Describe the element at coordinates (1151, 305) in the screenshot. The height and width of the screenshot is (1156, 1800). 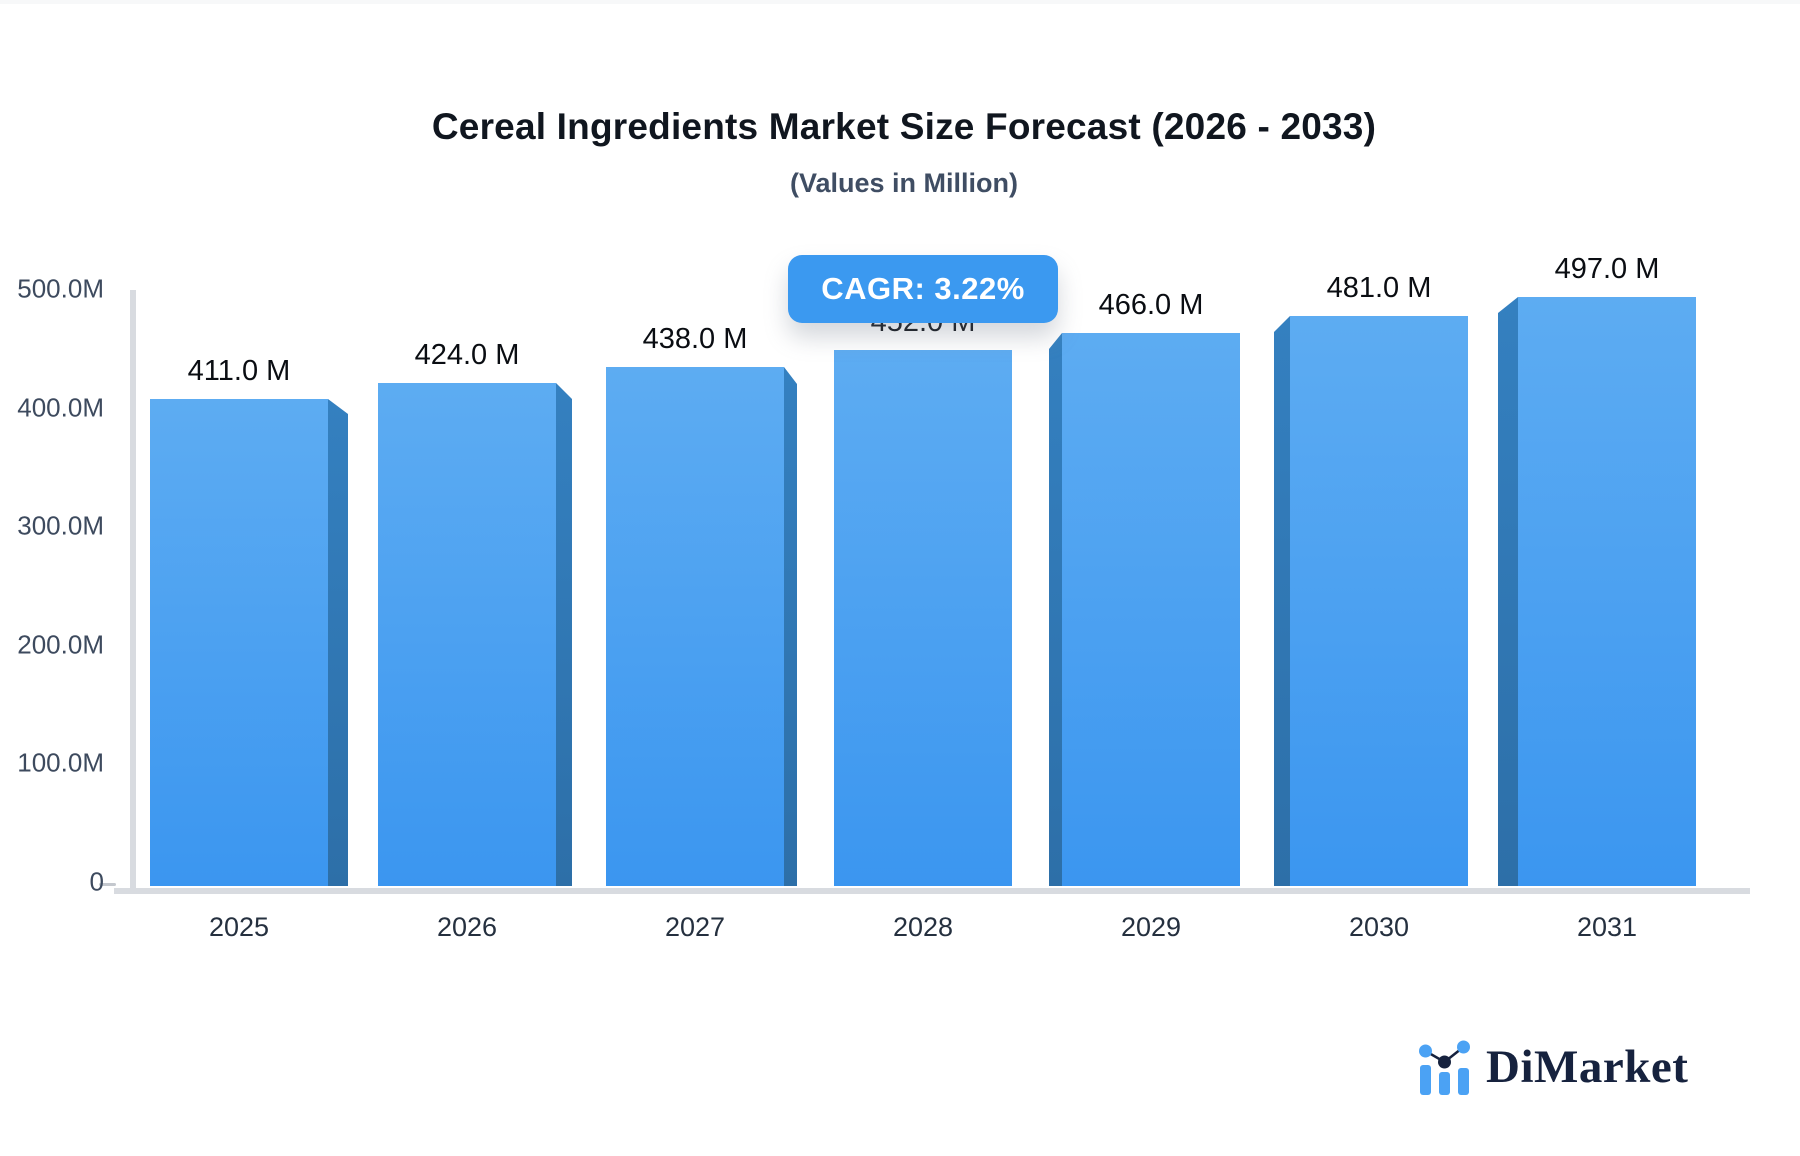
I see `bar-value-label: 466.0 M` at that location.